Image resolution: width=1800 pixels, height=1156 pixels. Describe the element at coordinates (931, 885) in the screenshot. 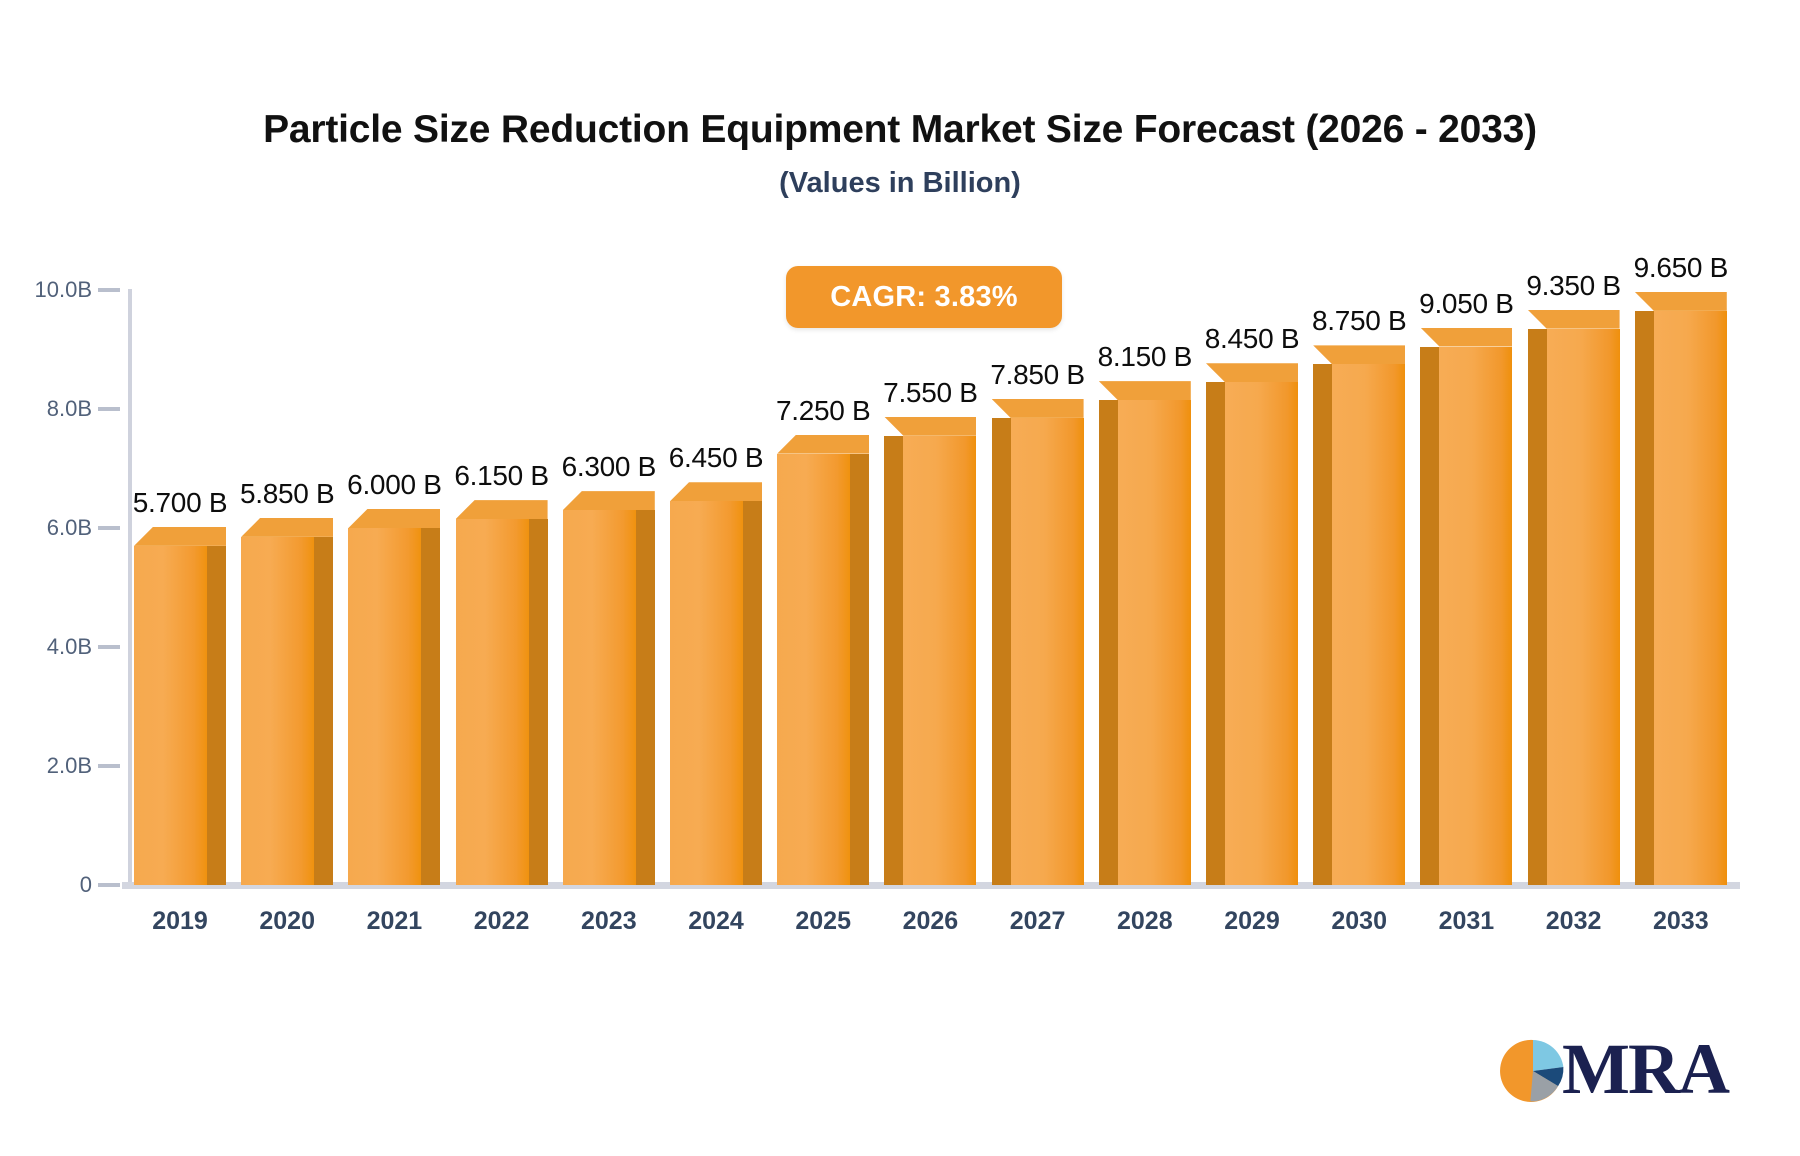

I see `x-axis-line` at that location.